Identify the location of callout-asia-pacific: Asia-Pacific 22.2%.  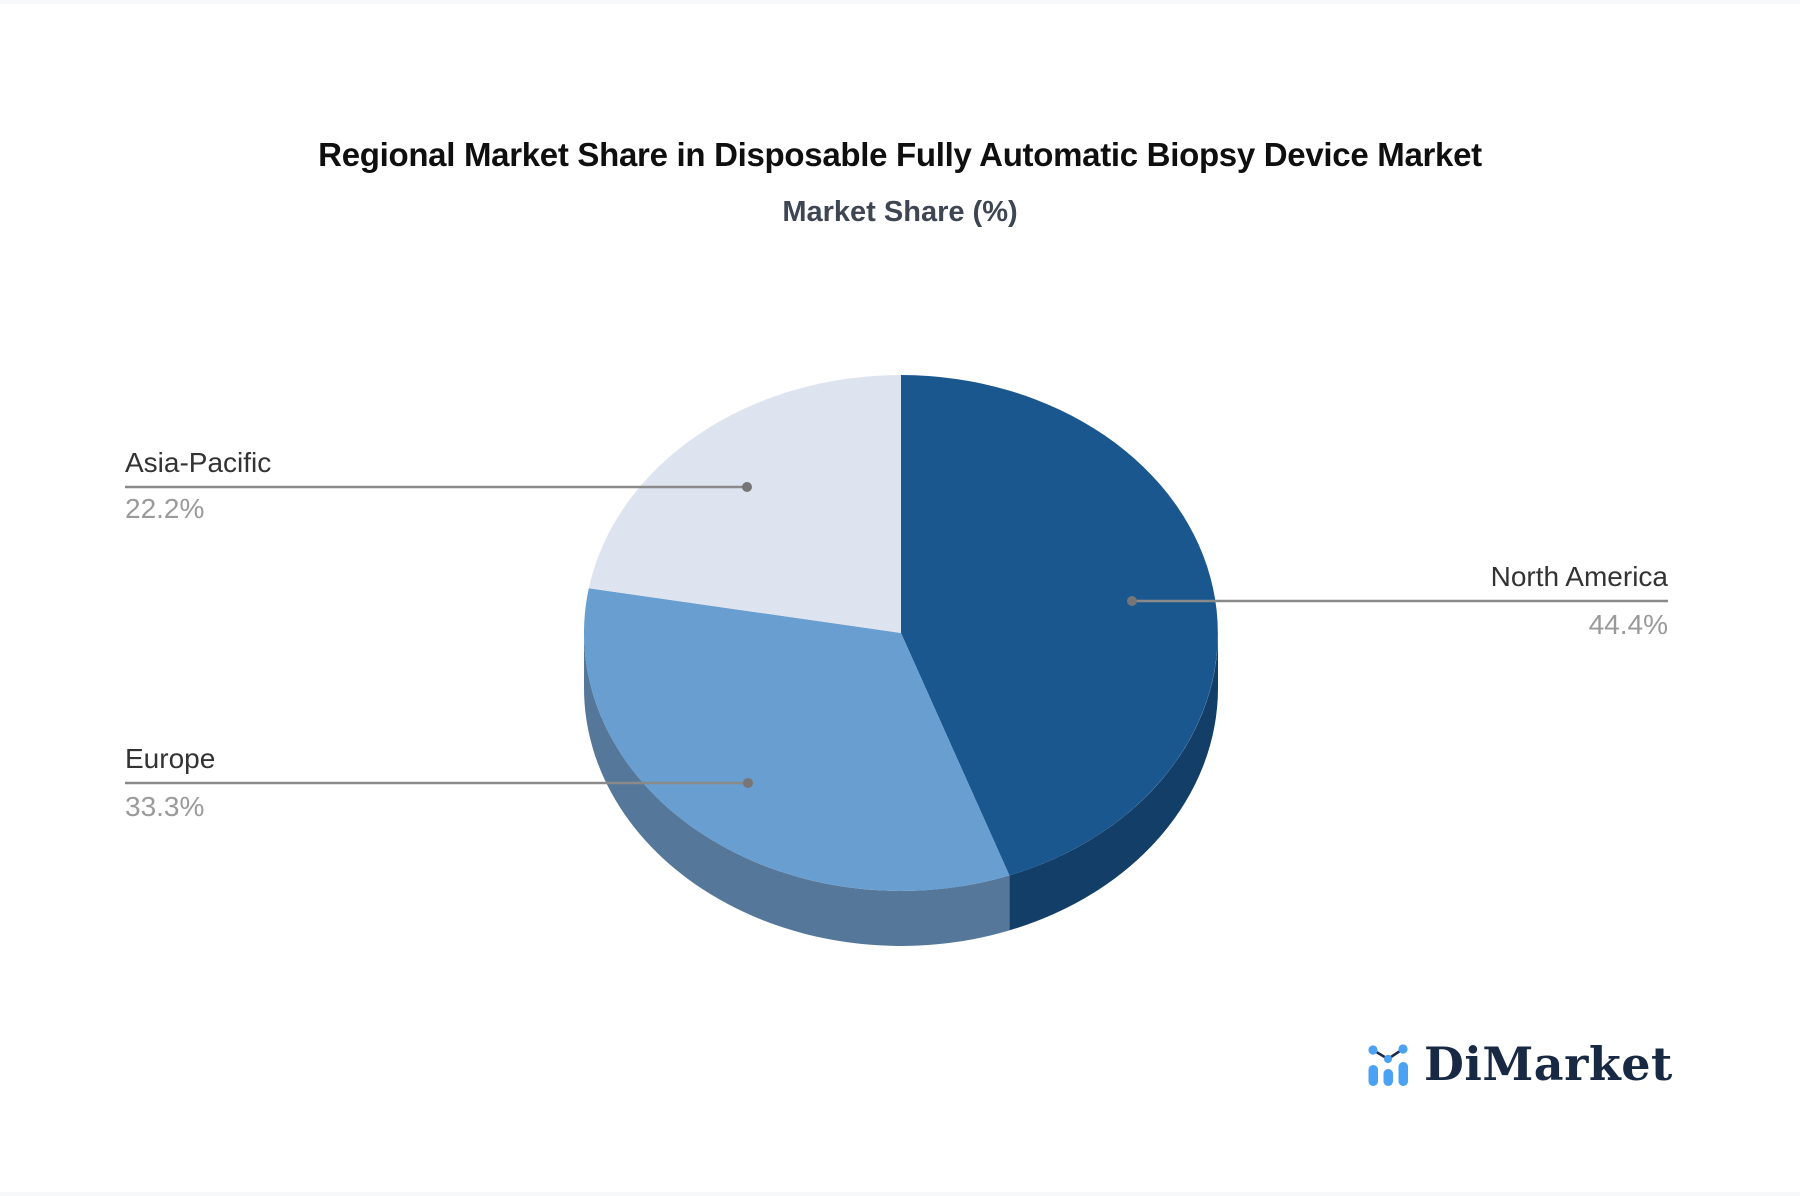
(198, 486).